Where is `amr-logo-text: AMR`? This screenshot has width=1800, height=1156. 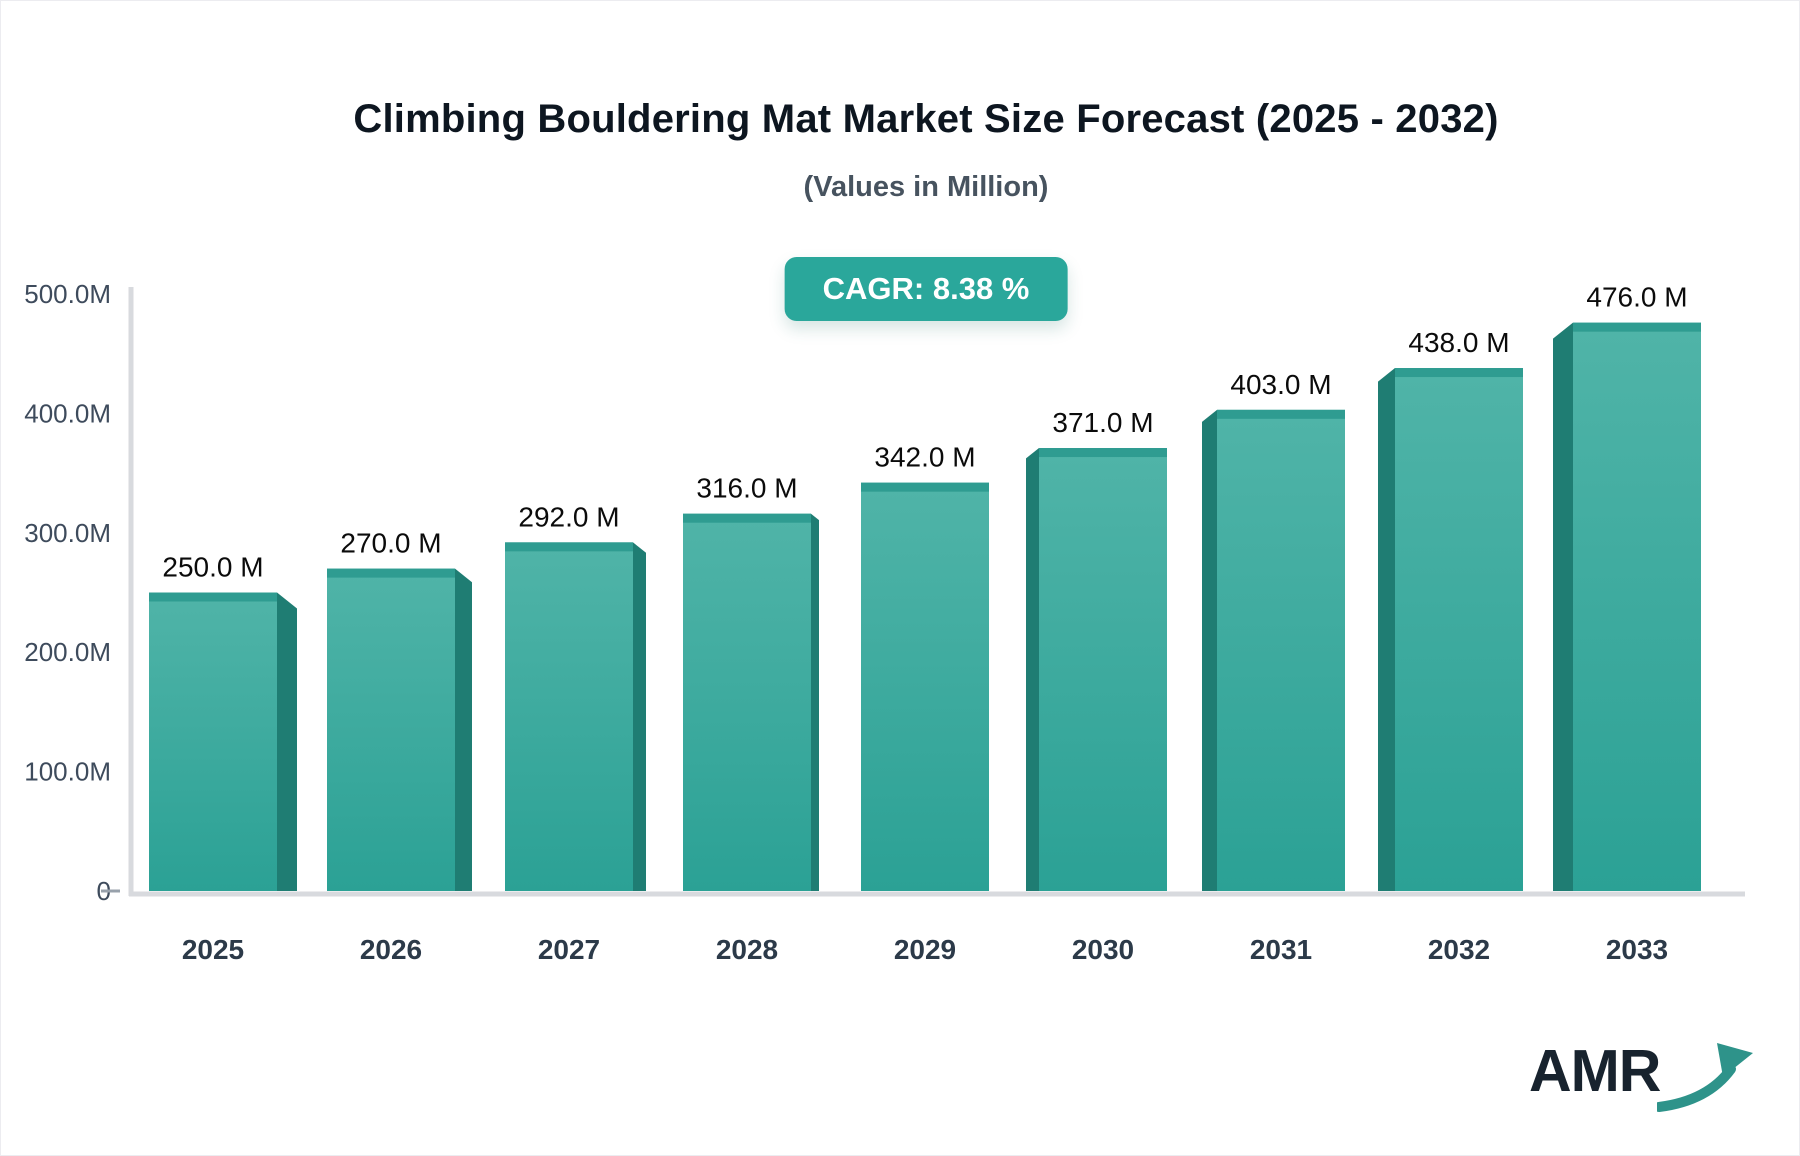
amr-logo-text: AMR is located at coordinates (1595, 1071).